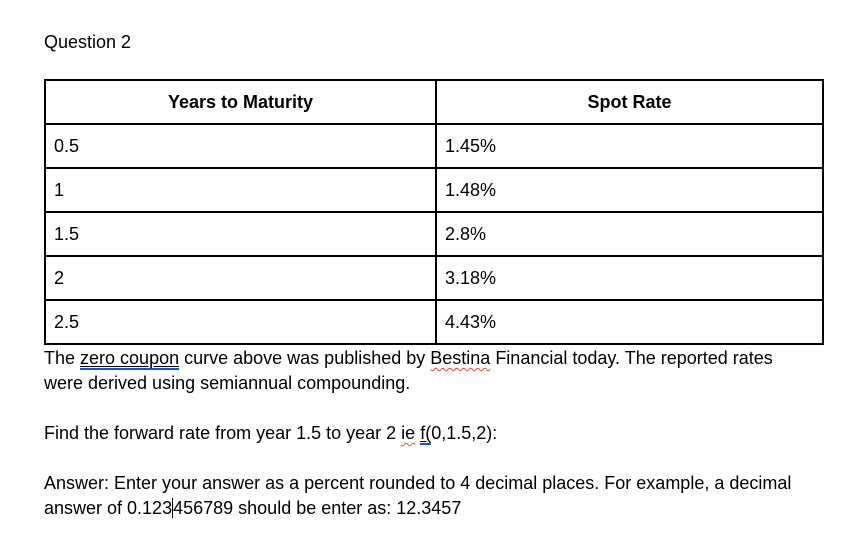  I want to click on years-cell: 0.5, so click(240, 146).